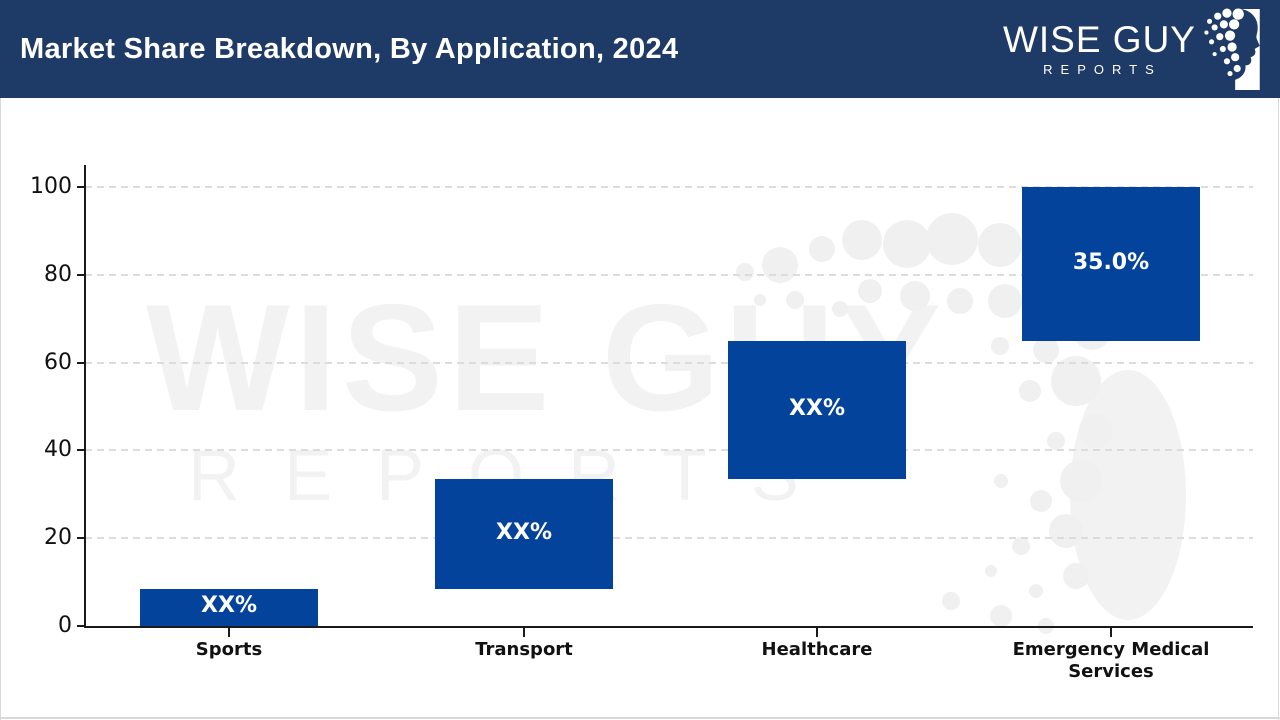  I want to click on bar-emergency medical: 35.0%, so click(1111, 264).